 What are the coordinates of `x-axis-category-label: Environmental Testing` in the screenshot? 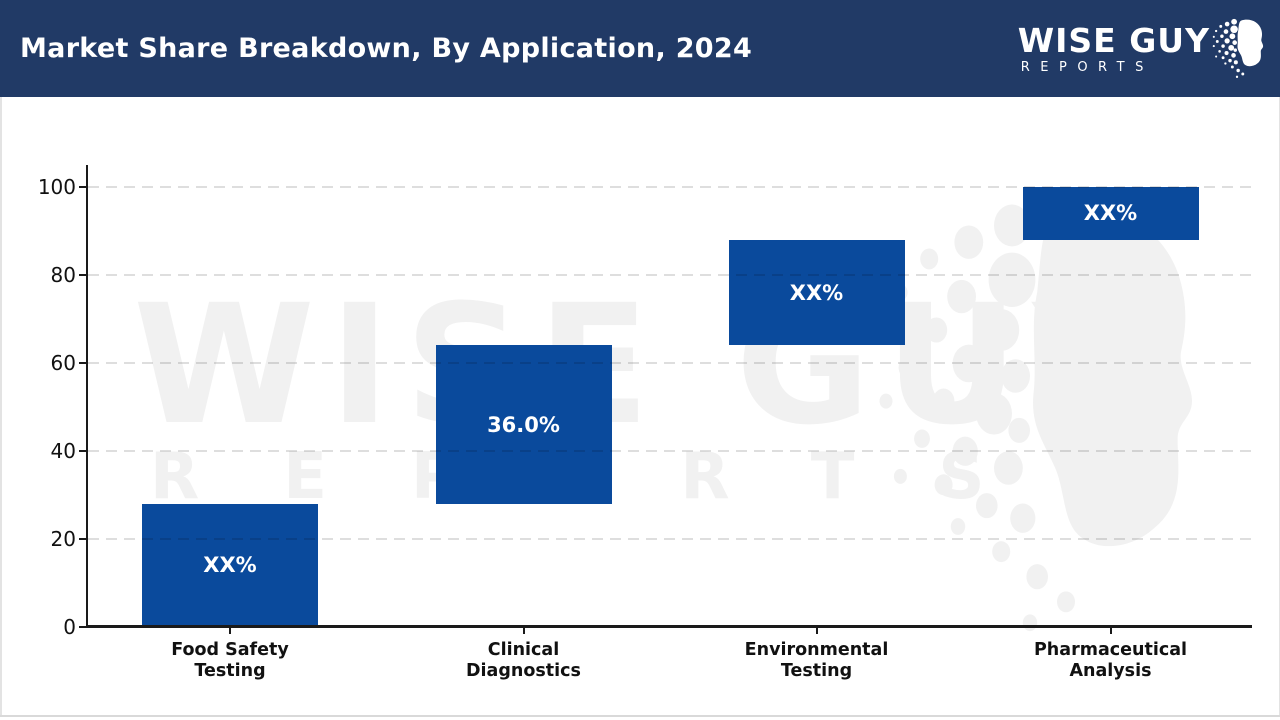 It's located at (816, 660).